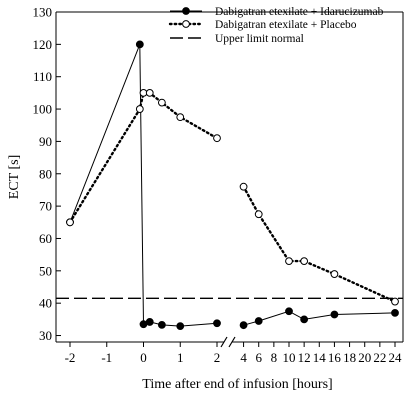 This screenshot has width=408, height=404. Describe the element at coordinates (143, 357) in the screenshot. I see `x-tick-label: 0` at that location.